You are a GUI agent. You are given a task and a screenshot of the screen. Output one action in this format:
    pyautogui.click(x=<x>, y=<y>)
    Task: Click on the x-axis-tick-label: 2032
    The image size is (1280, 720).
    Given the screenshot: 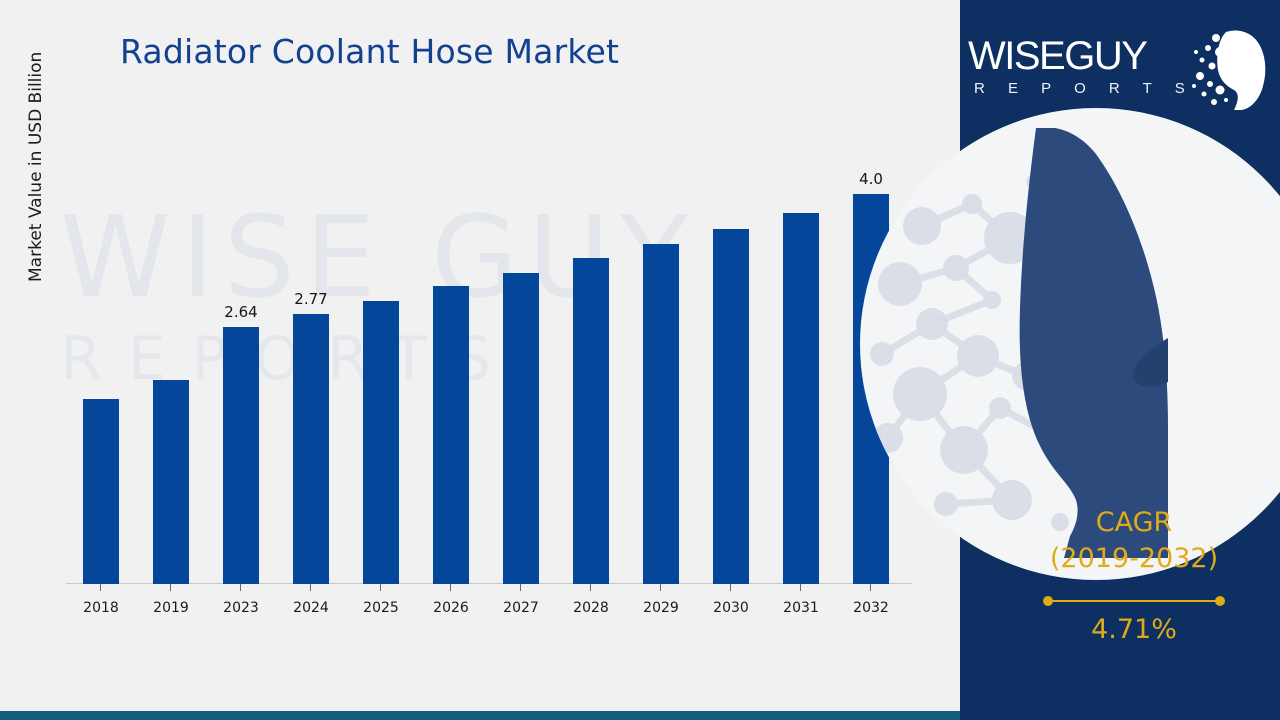 What is the action you would take?
    pyautogui.click(x=871, y=608)
    